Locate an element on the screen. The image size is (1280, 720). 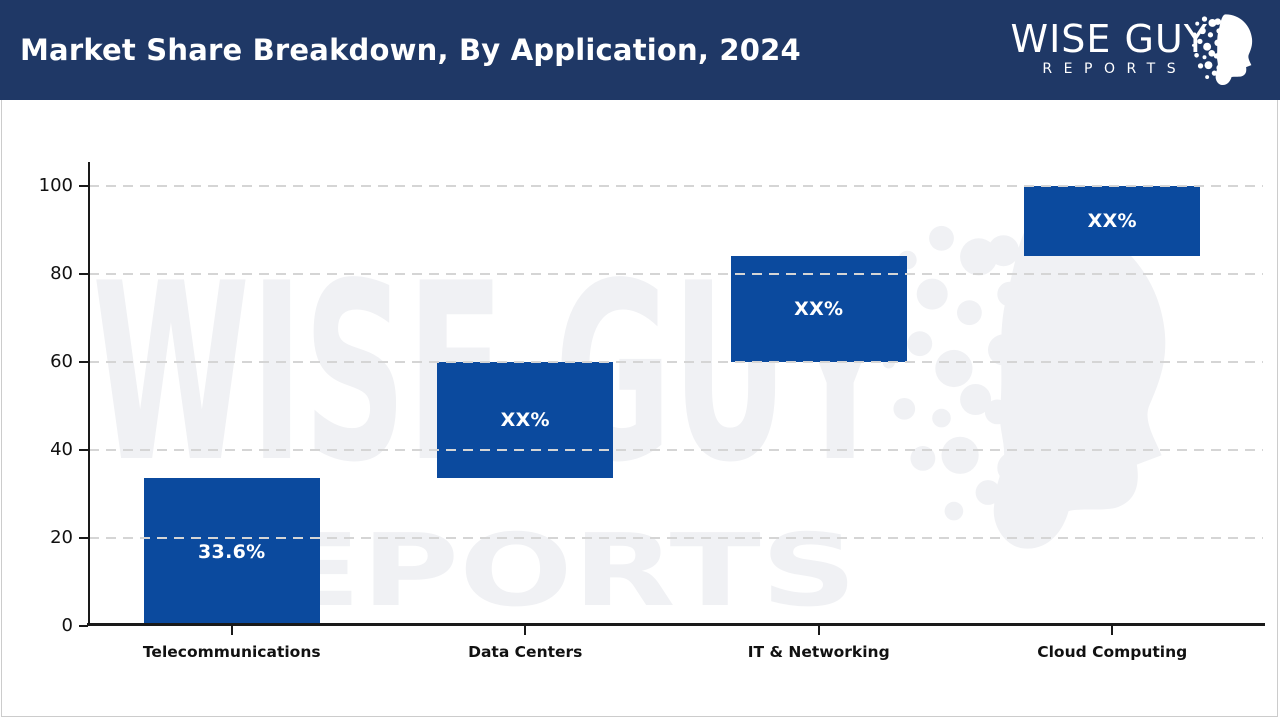
y-tick-label: 100 is located at coordinates (55, 185).